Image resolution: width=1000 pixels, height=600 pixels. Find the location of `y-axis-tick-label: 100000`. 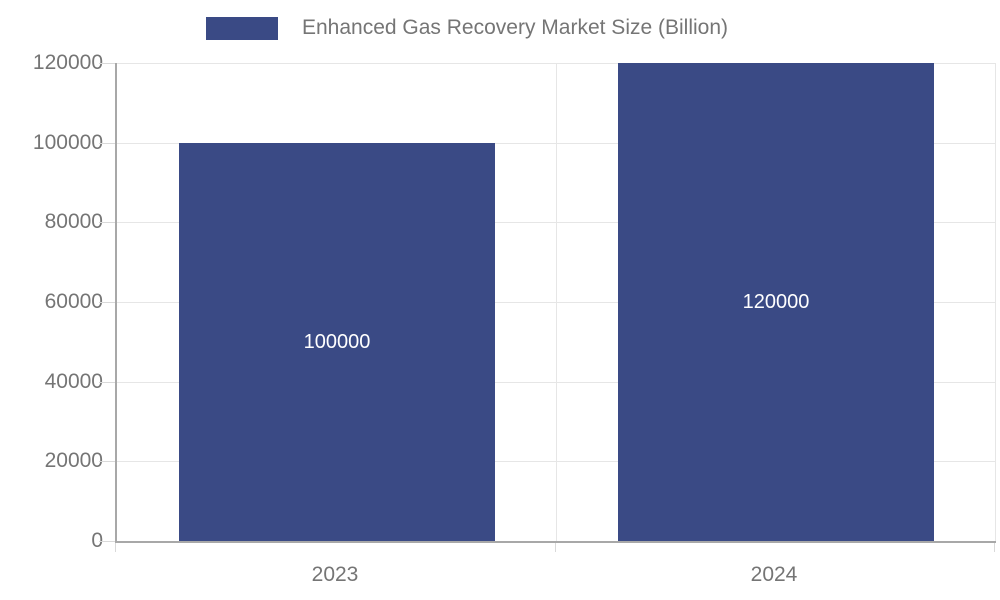

y-axis-tick-label: 100000 is located at coordinates (67, 142).